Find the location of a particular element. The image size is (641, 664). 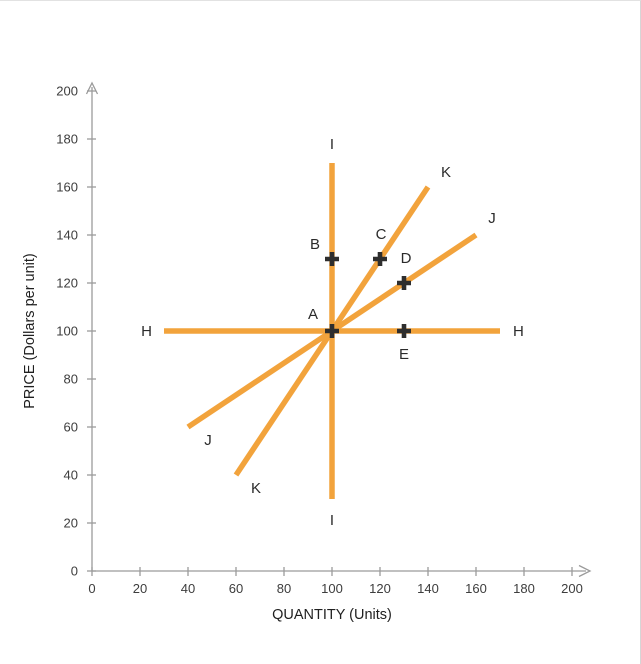

y-tick-label: 160 is located at coordinates (67, 187).